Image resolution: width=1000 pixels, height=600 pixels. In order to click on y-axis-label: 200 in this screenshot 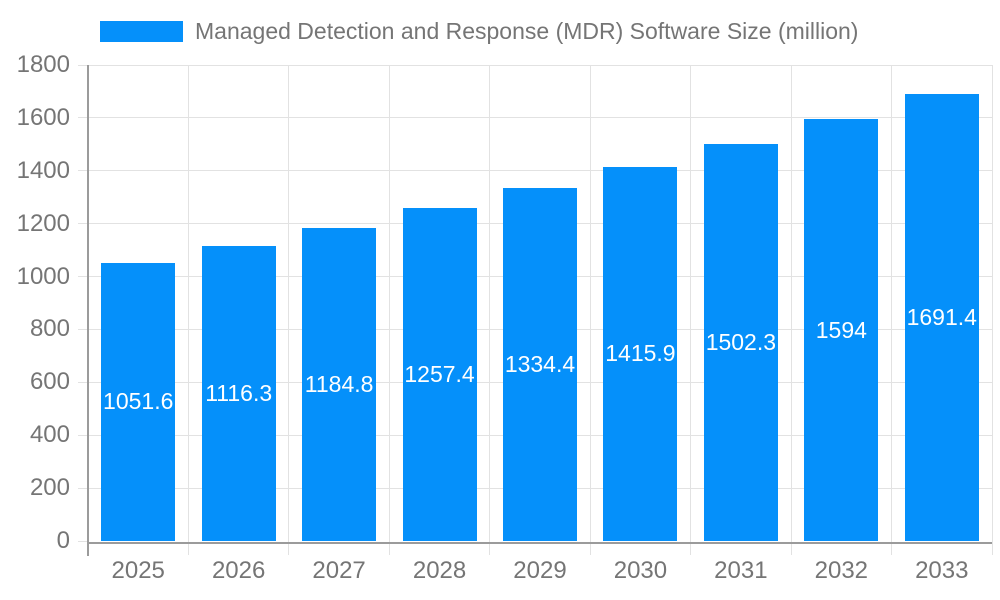, I will do `click(49, 488)`.